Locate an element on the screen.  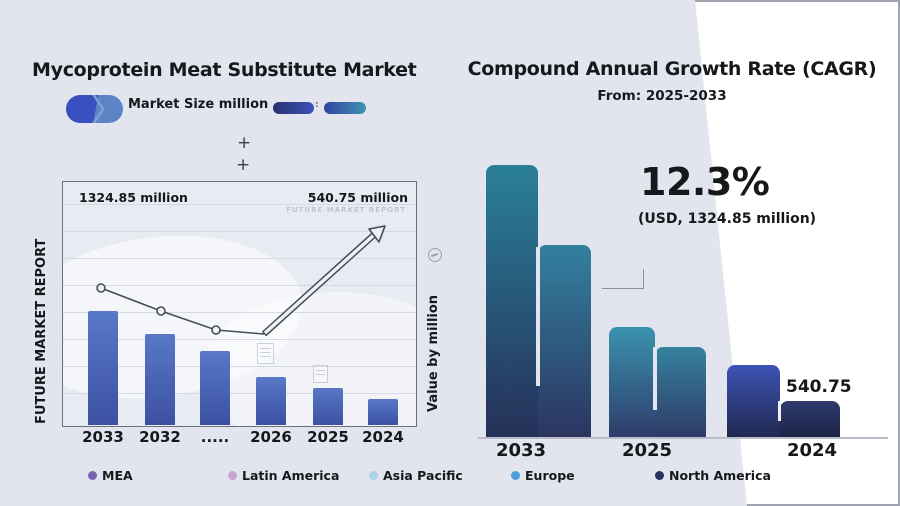
right-axis-label: Value by million is located at coordinates (433, 353).